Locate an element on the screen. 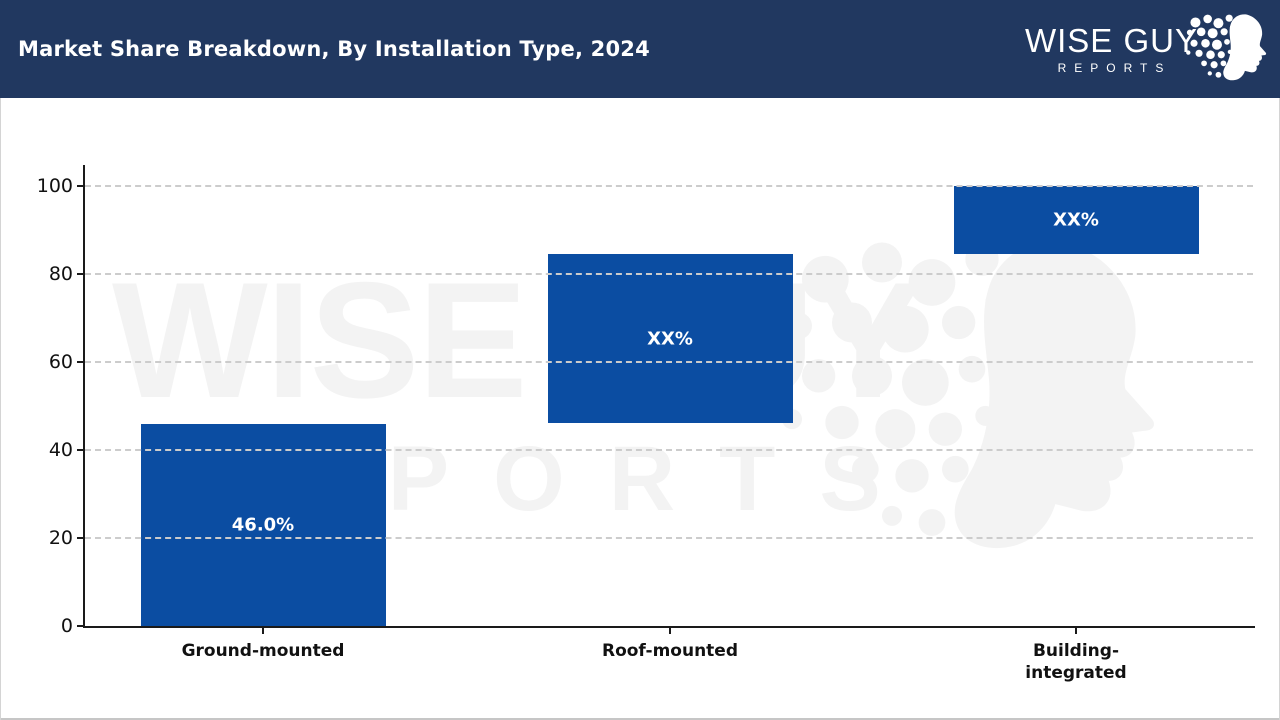 The height and width of the screenshot is (720, 1280). brand-logo: WISE GUY REPORTS is located at coordinates (1147, 49).